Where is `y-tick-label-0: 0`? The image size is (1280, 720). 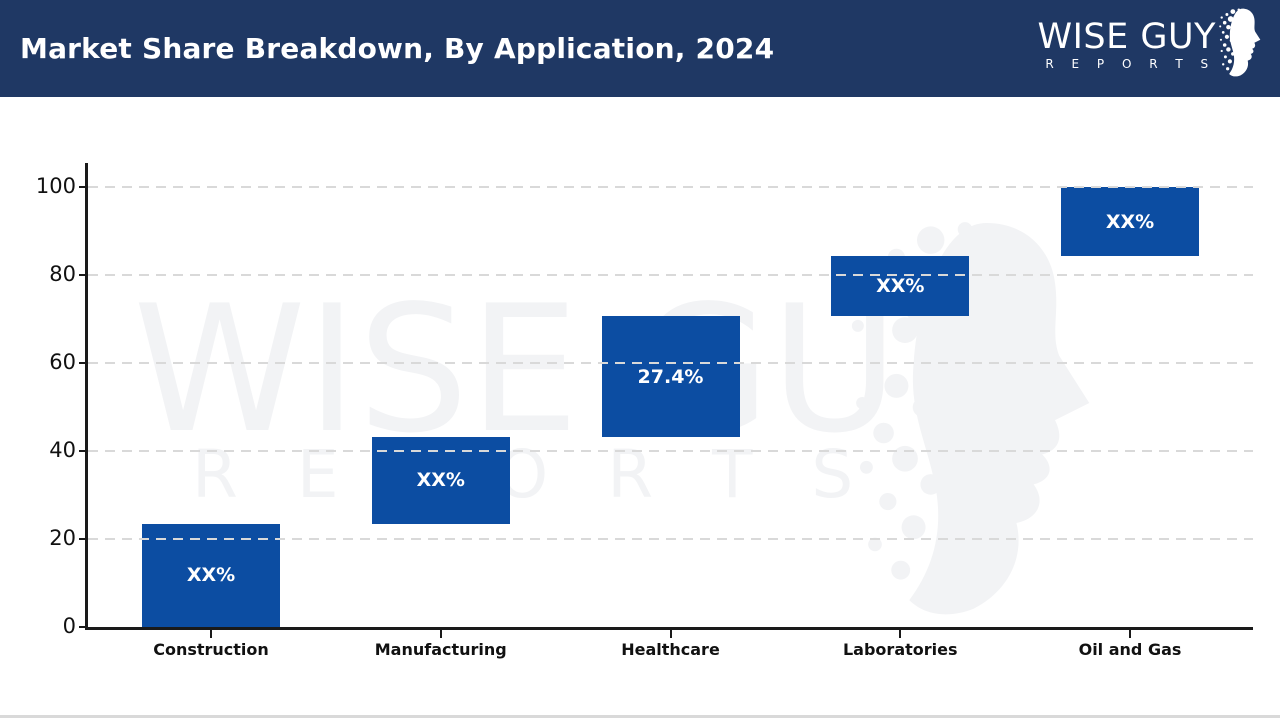
y-tick-label-0: 0 is located at coordinates (69, 626).